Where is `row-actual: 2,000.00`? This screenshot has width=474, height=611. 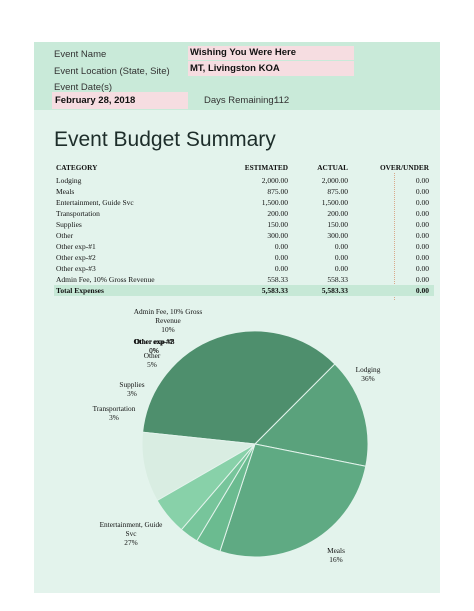
row-actual: 2,000.00 is located at coordinates (334, 180).